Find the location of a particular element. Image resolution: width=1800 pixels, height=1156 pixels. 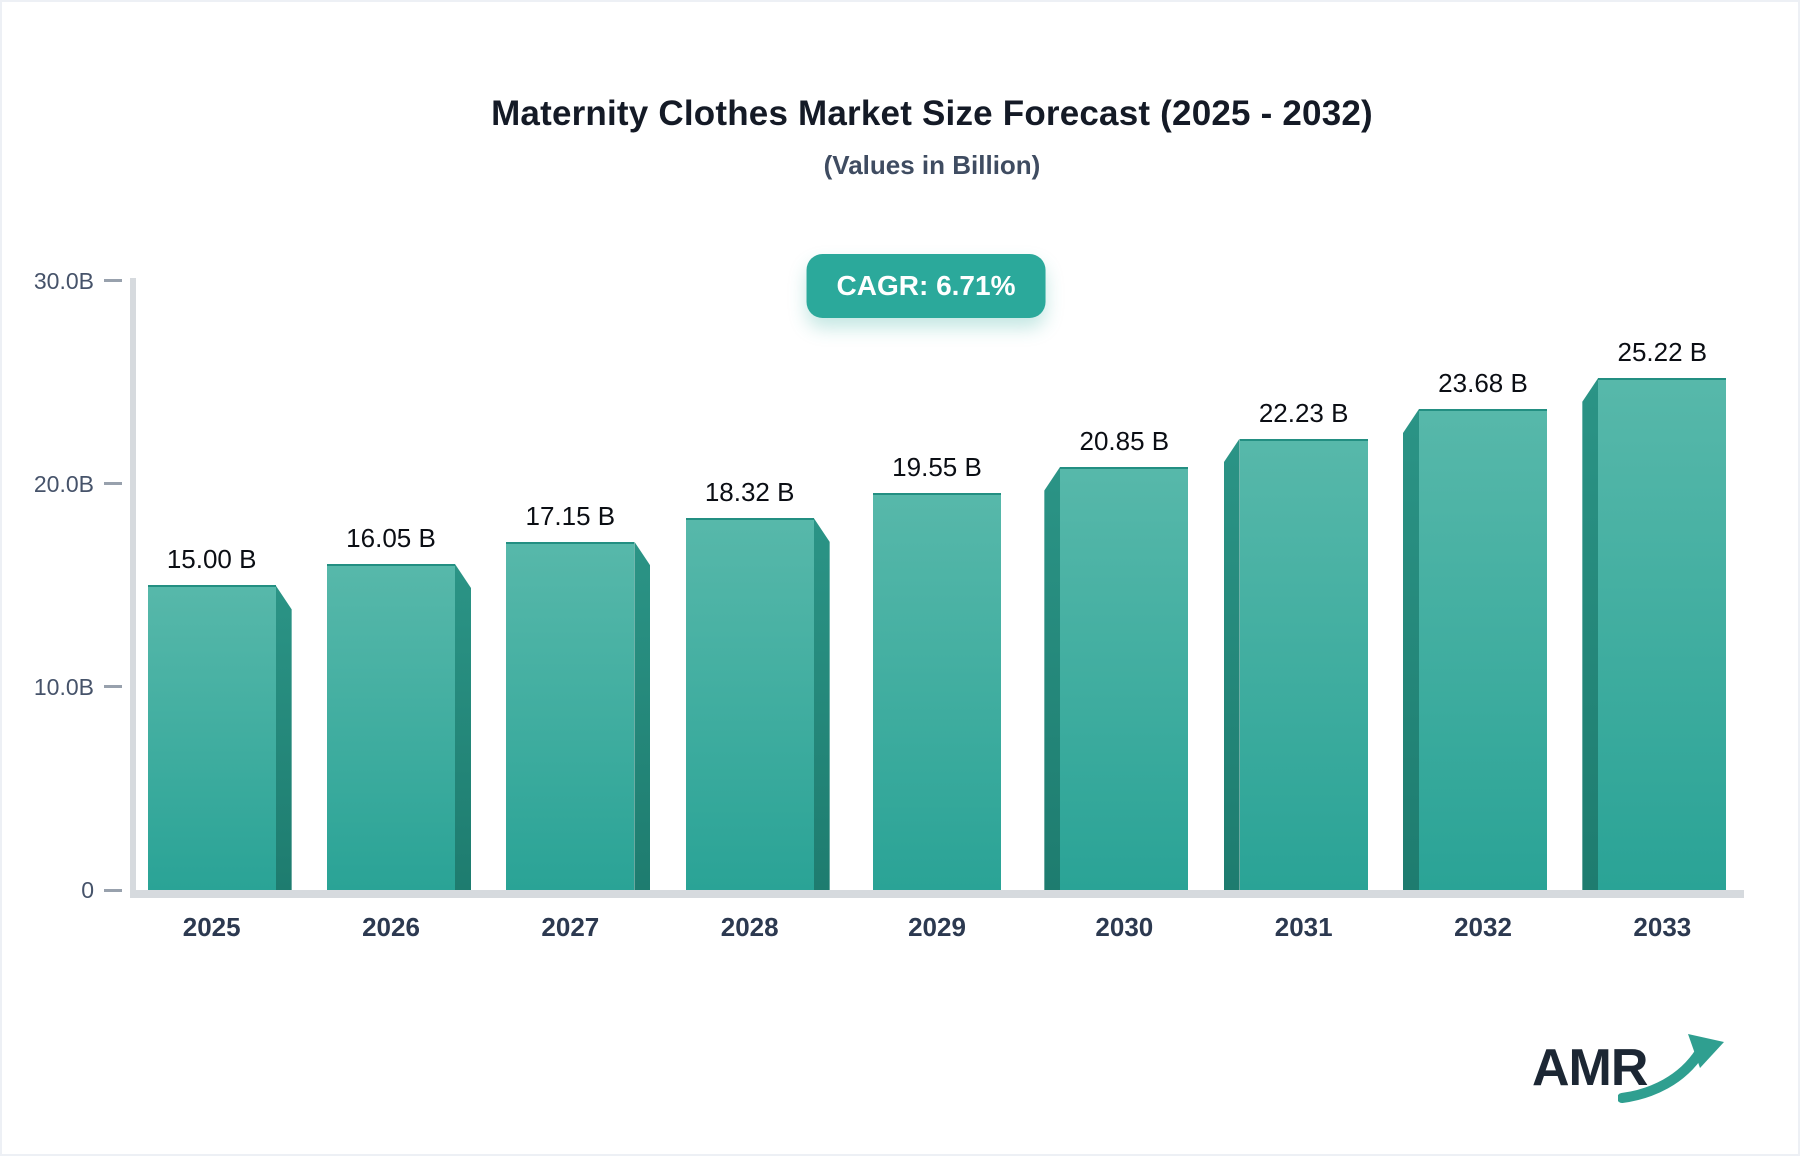

bar-2029 is located at coordinates (937, 691).